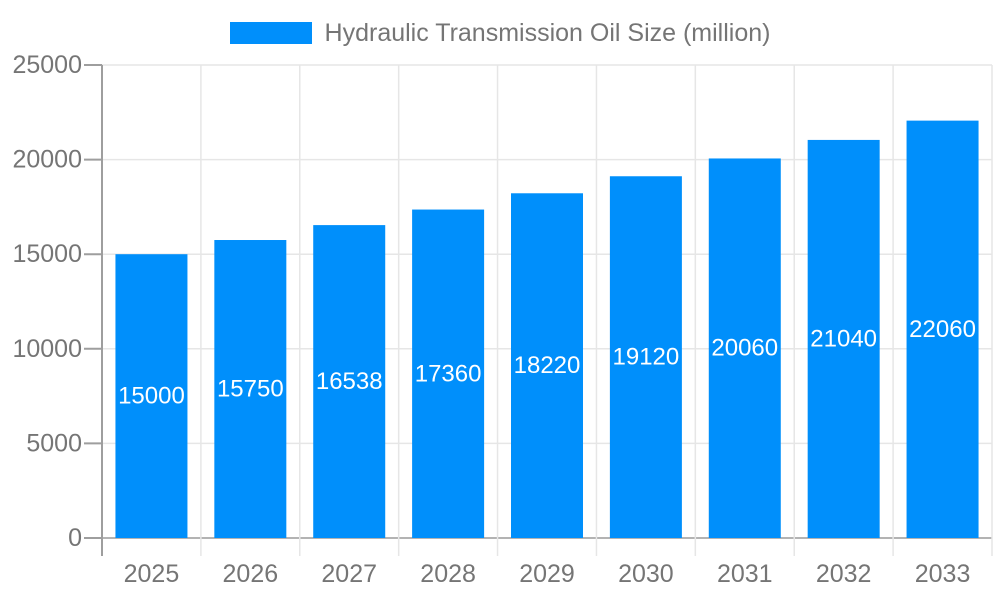 The width and height of the screenshot is (1000, 600). I want to click on bar-value-label: 17360, so click(448, 373).